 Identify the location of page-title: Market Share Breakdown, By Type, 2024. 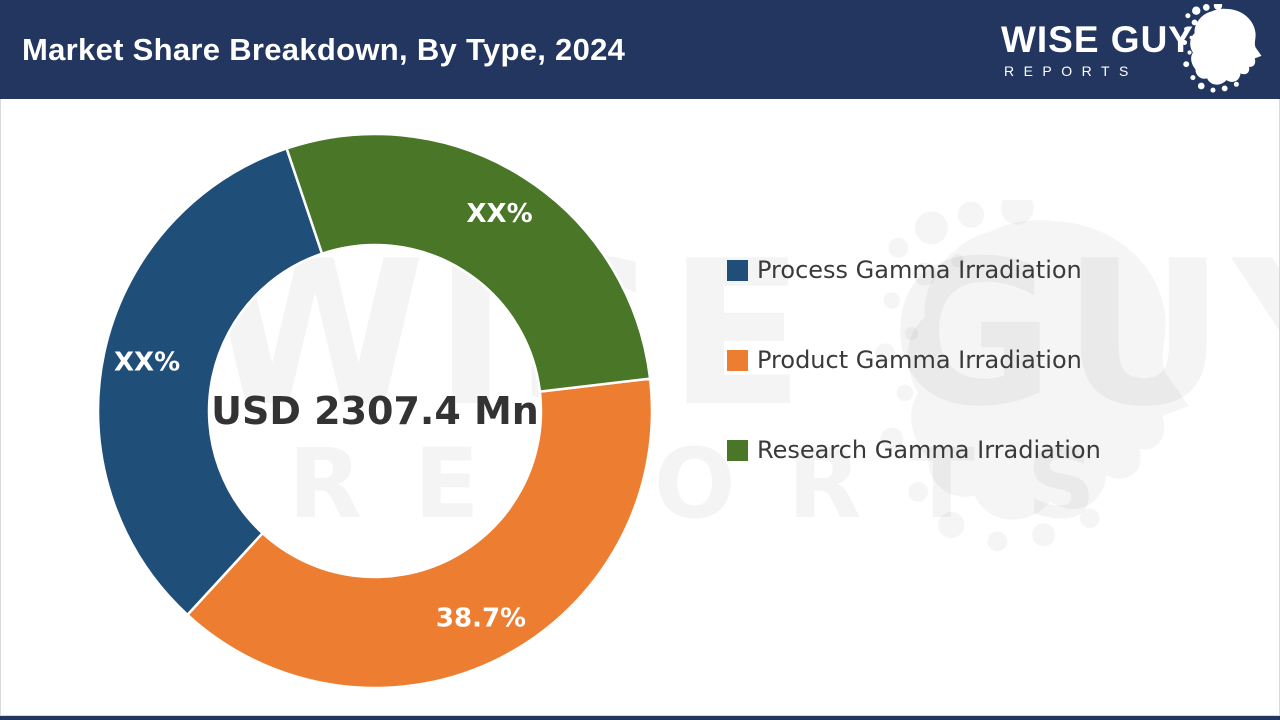
(324, 49).